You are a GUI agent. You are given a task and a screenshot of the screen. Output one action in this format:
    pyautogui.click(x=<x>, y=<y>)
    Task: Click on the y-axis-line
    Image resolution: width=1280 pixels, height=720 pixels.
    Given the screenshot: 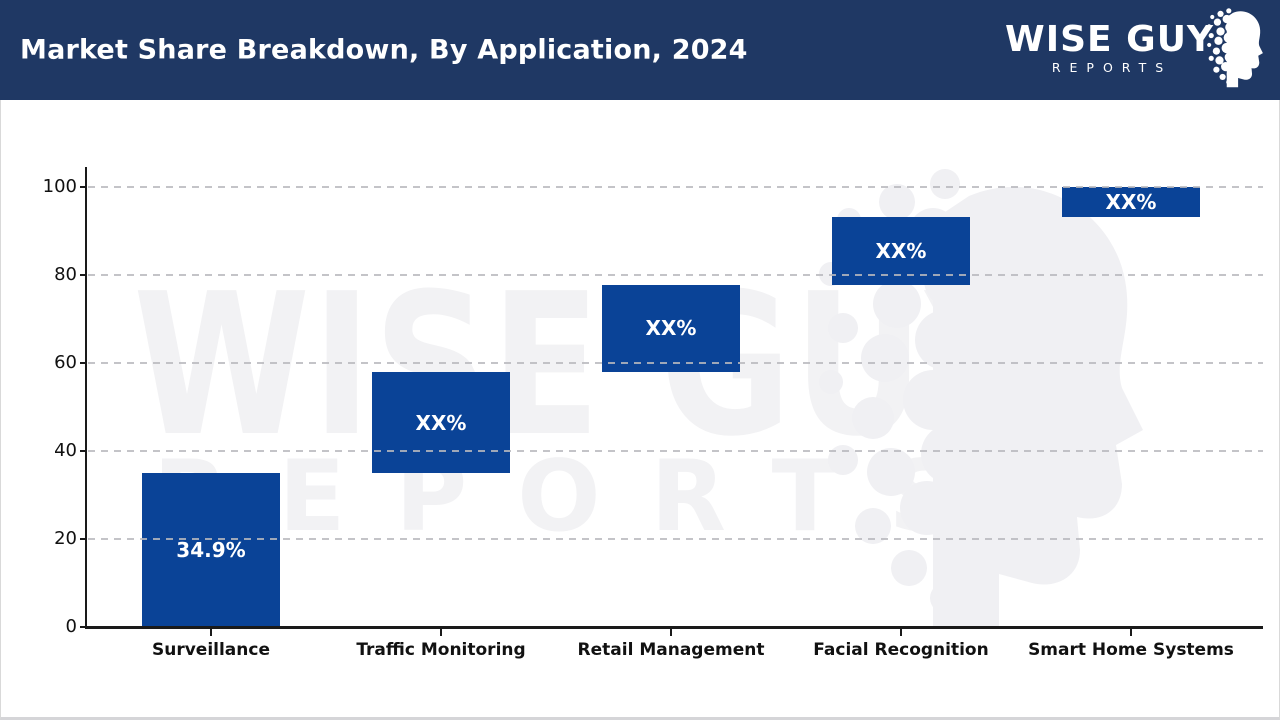 What is the action you would take?
    pyautogui.click(x=86, y=398)
    